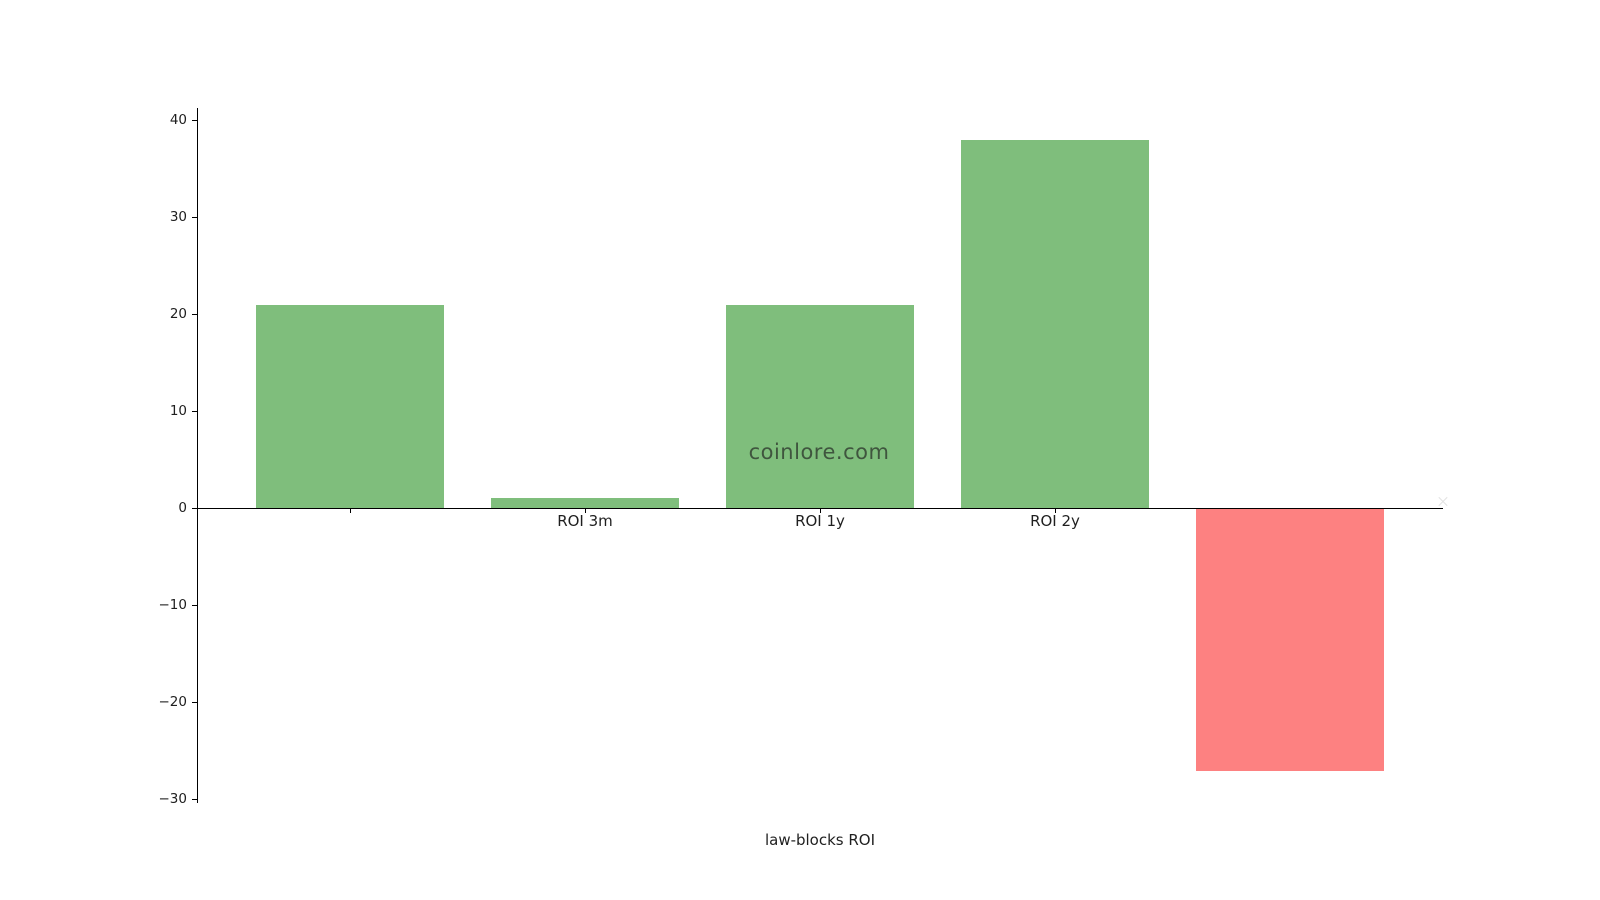 This screenshot has width=1600, height=900. I want to click on x-tick-label: ROI 3m, so click(585, 521).